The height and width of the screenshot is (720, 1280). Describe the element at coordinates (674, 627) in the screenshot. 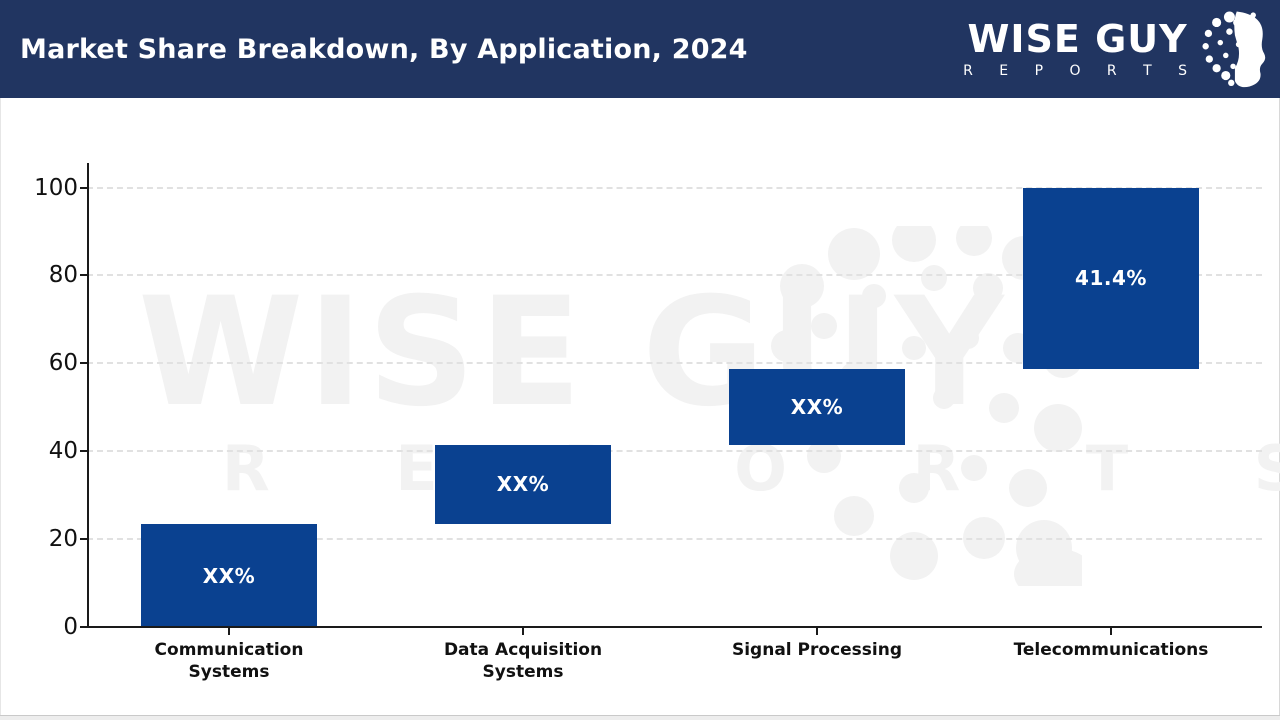

I see `x-axis-line` at that location.